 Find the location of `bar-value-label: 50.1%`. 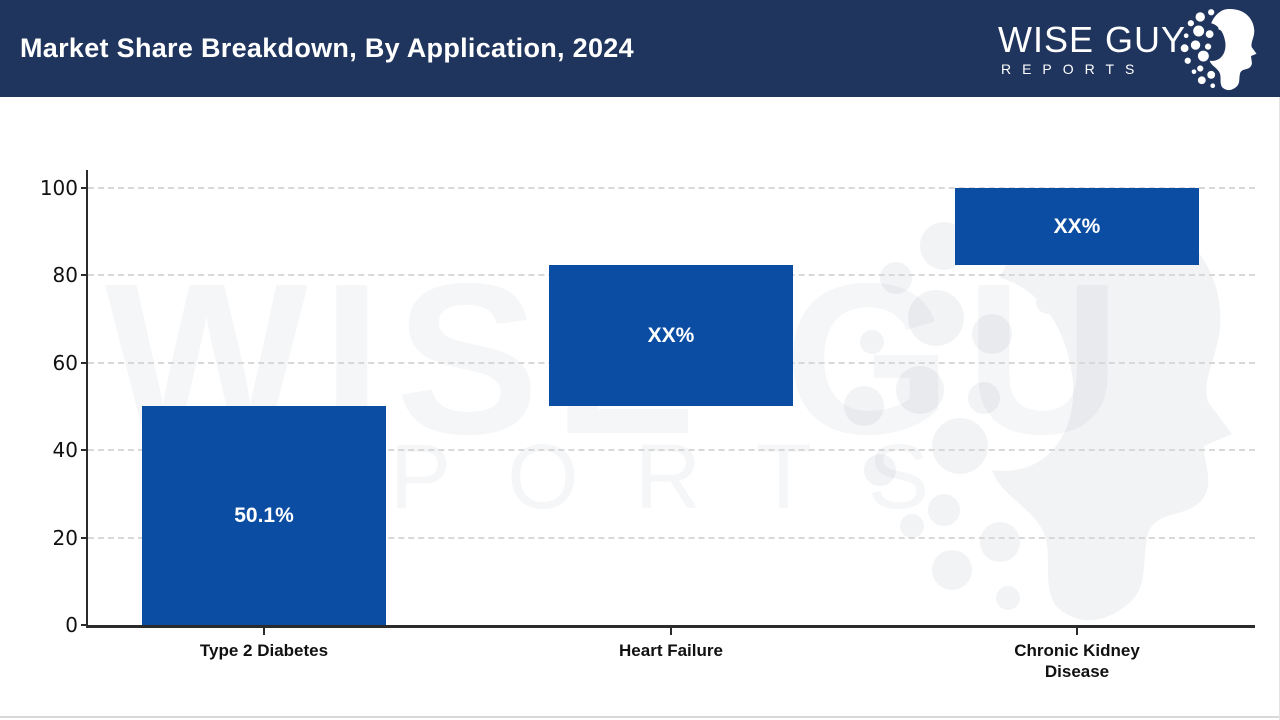

bar-value-label: 50.1% is located at coordinates (264, 515).